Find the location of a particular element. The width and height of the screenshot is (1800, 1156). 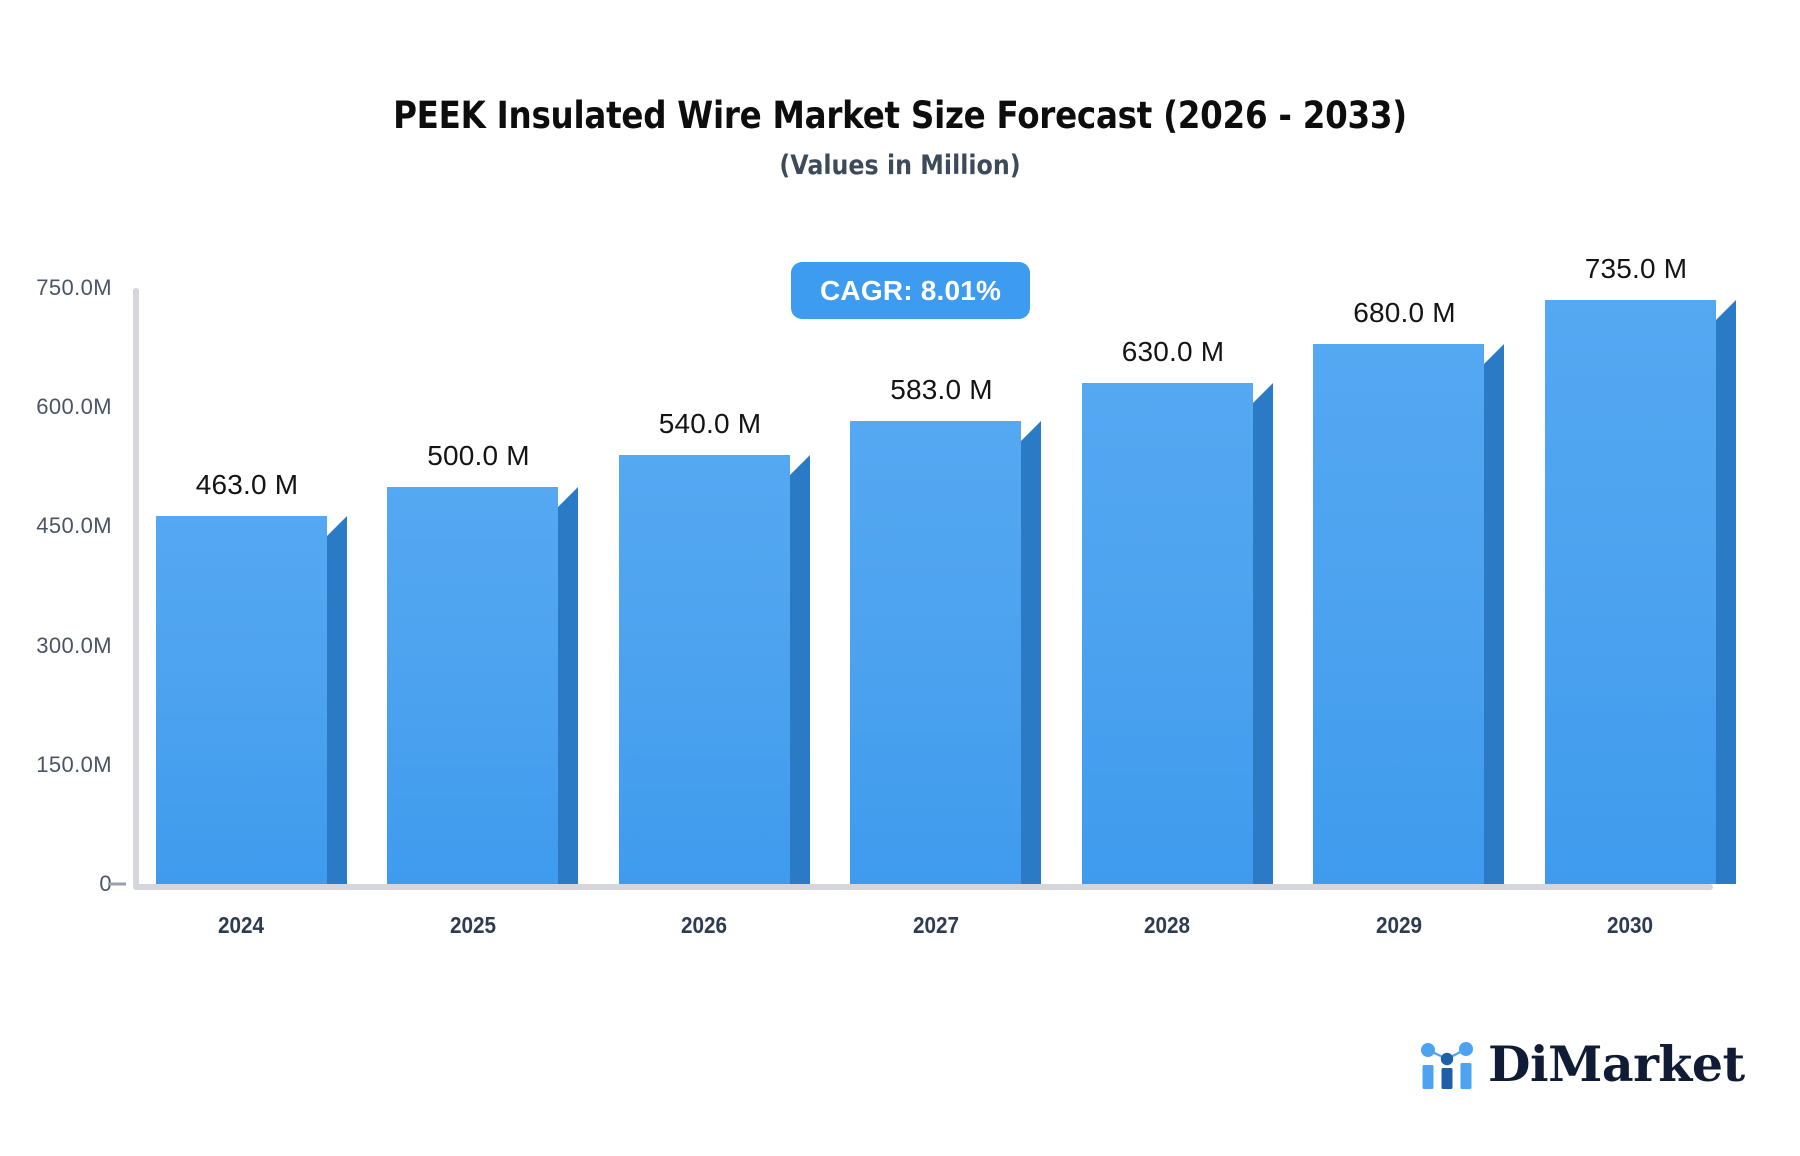

y-tick-label: 300.0M is located at coordinates (74, 645).